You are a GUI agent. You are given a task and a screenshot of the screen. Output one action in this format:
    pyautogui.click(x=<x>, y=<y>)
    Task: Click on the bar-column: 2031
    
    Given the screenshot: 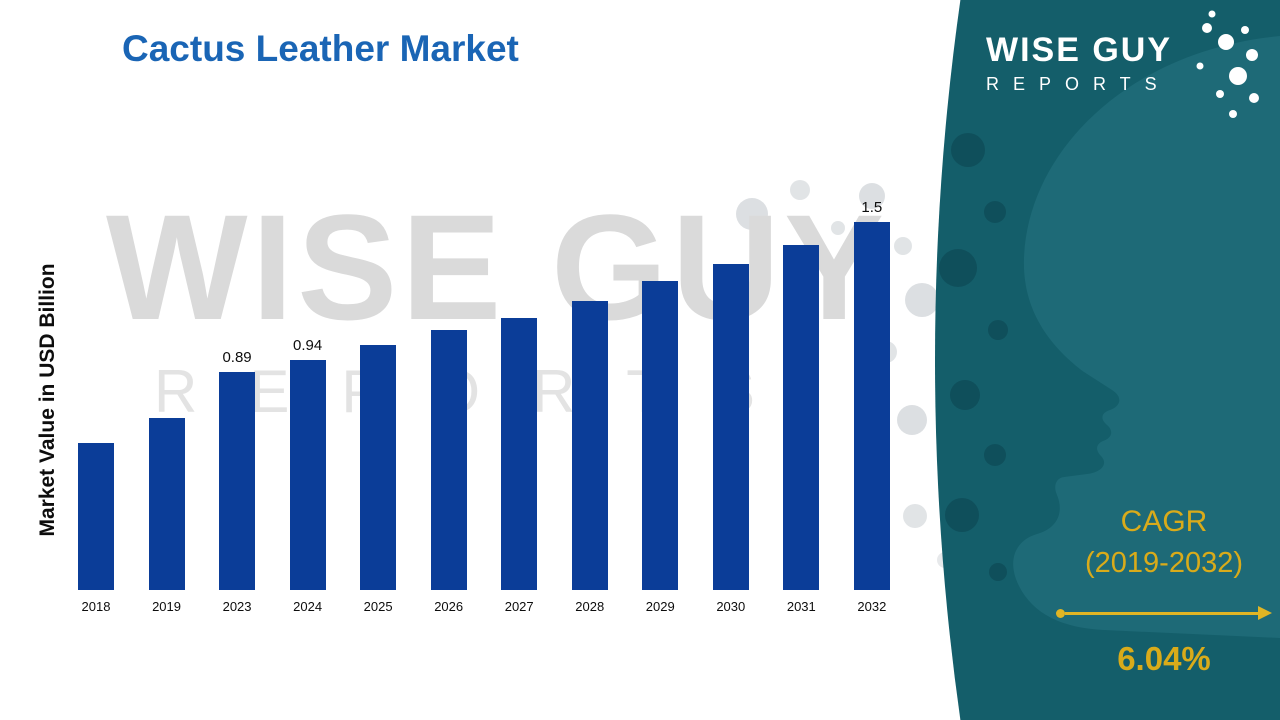 What is the action you would take?
    pyautogui.click(x=801, y=418)
    